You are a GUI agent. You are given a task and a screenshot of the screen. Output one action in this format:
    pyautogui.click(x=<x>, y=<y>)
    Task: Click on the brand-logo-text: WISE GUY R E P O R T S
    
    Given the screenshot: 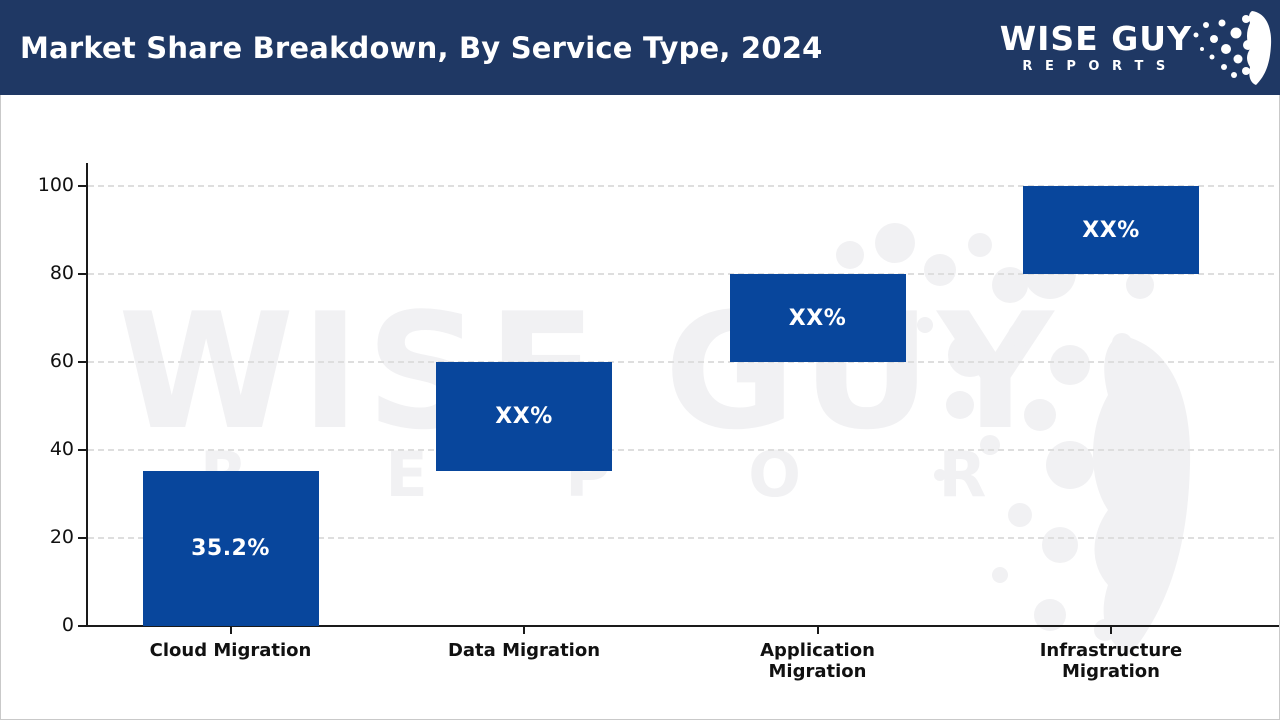 What is the action you would take?
    pyautogui.click(x=1095, y=46)
    